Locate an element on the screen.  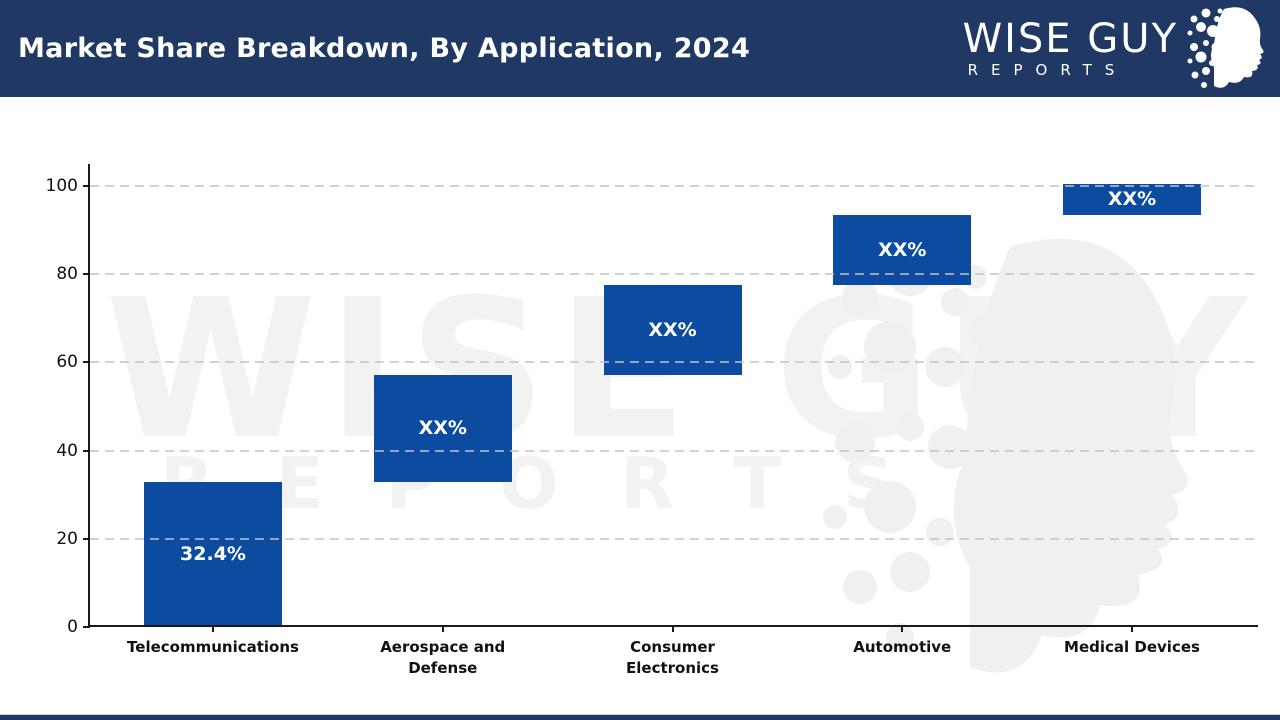
x-axis-category-label-line: Medical Devices is located at coordinates (1132, 647).